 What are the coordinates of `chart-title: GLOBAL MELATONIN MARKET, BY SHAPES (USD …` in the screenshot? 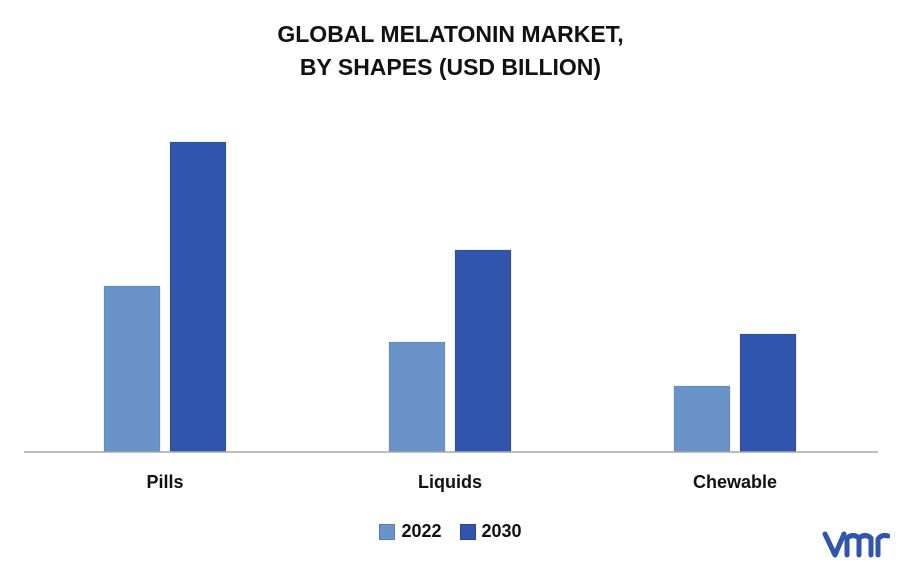 It's located at (450, 51).